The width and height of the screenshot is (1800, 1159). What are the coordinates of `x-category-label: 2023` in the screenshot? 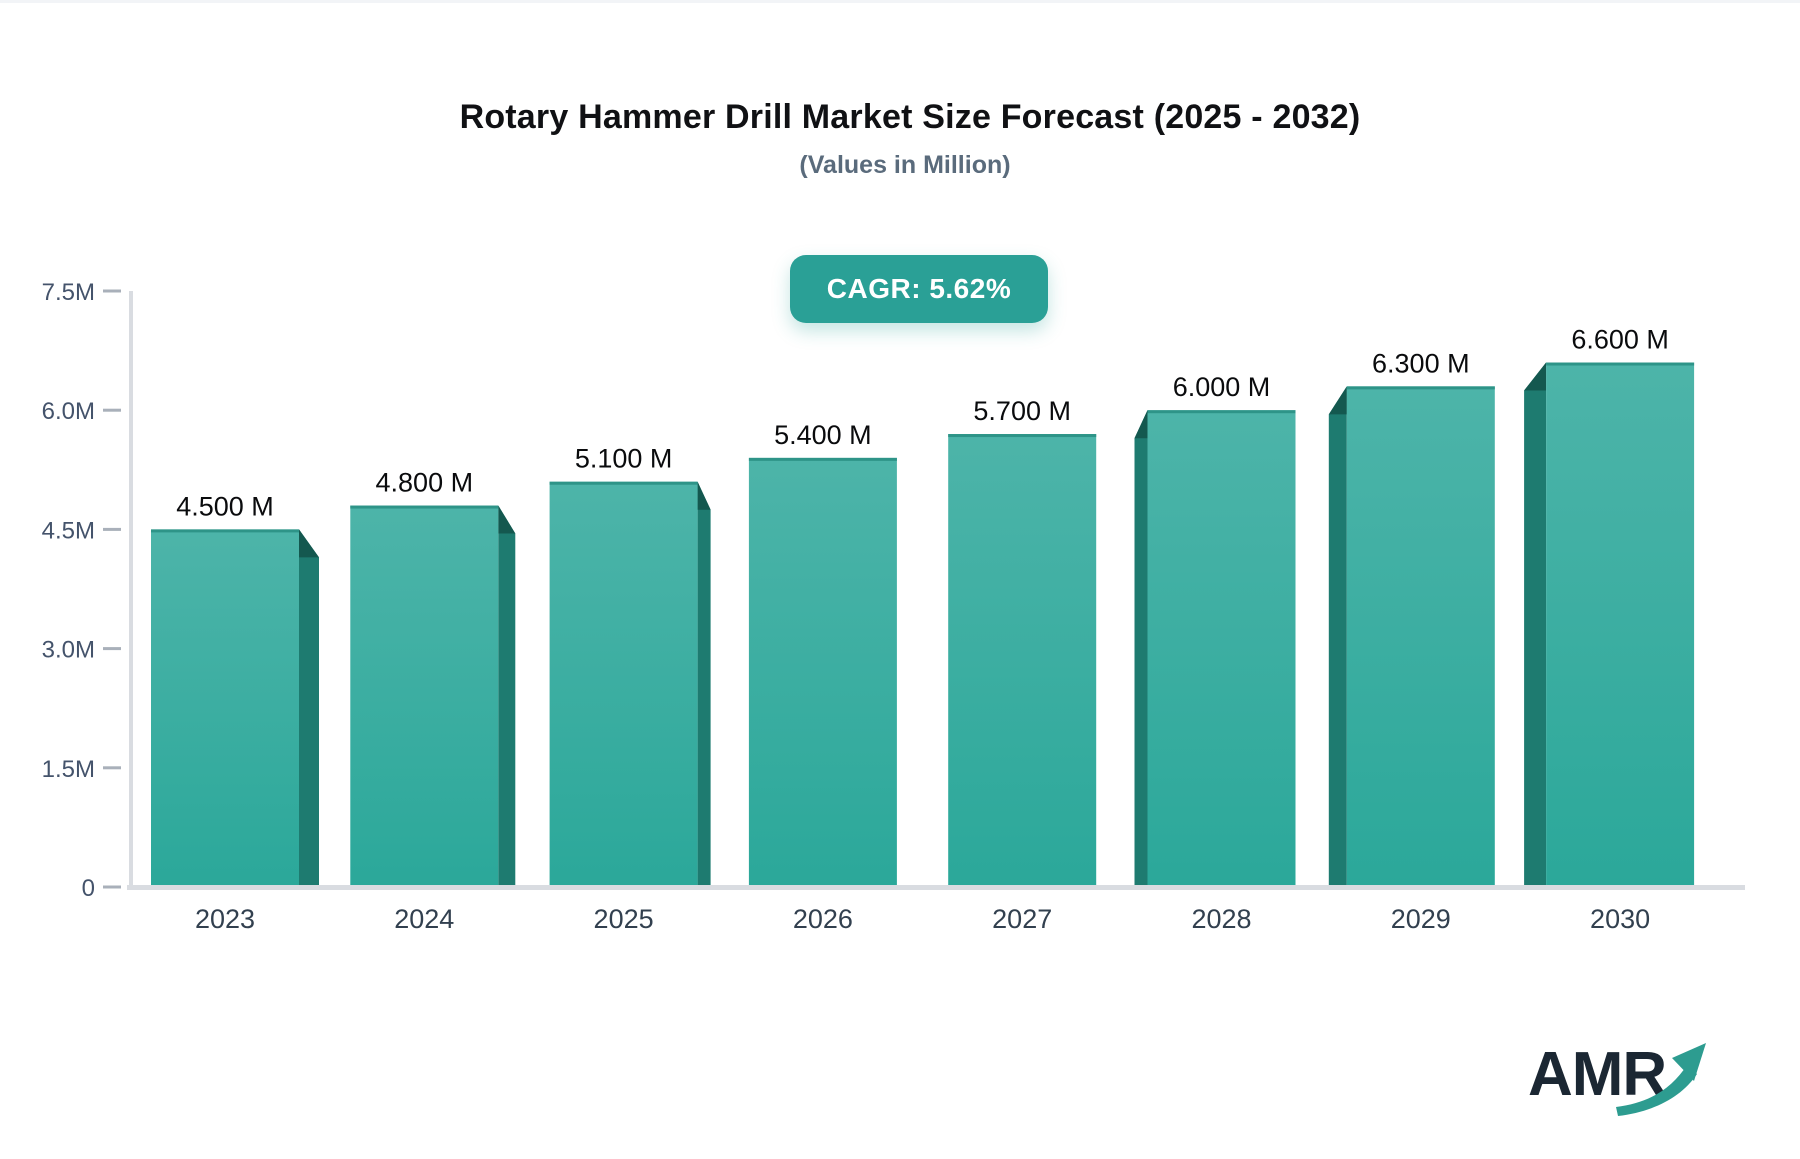 It's located at (225, 919).